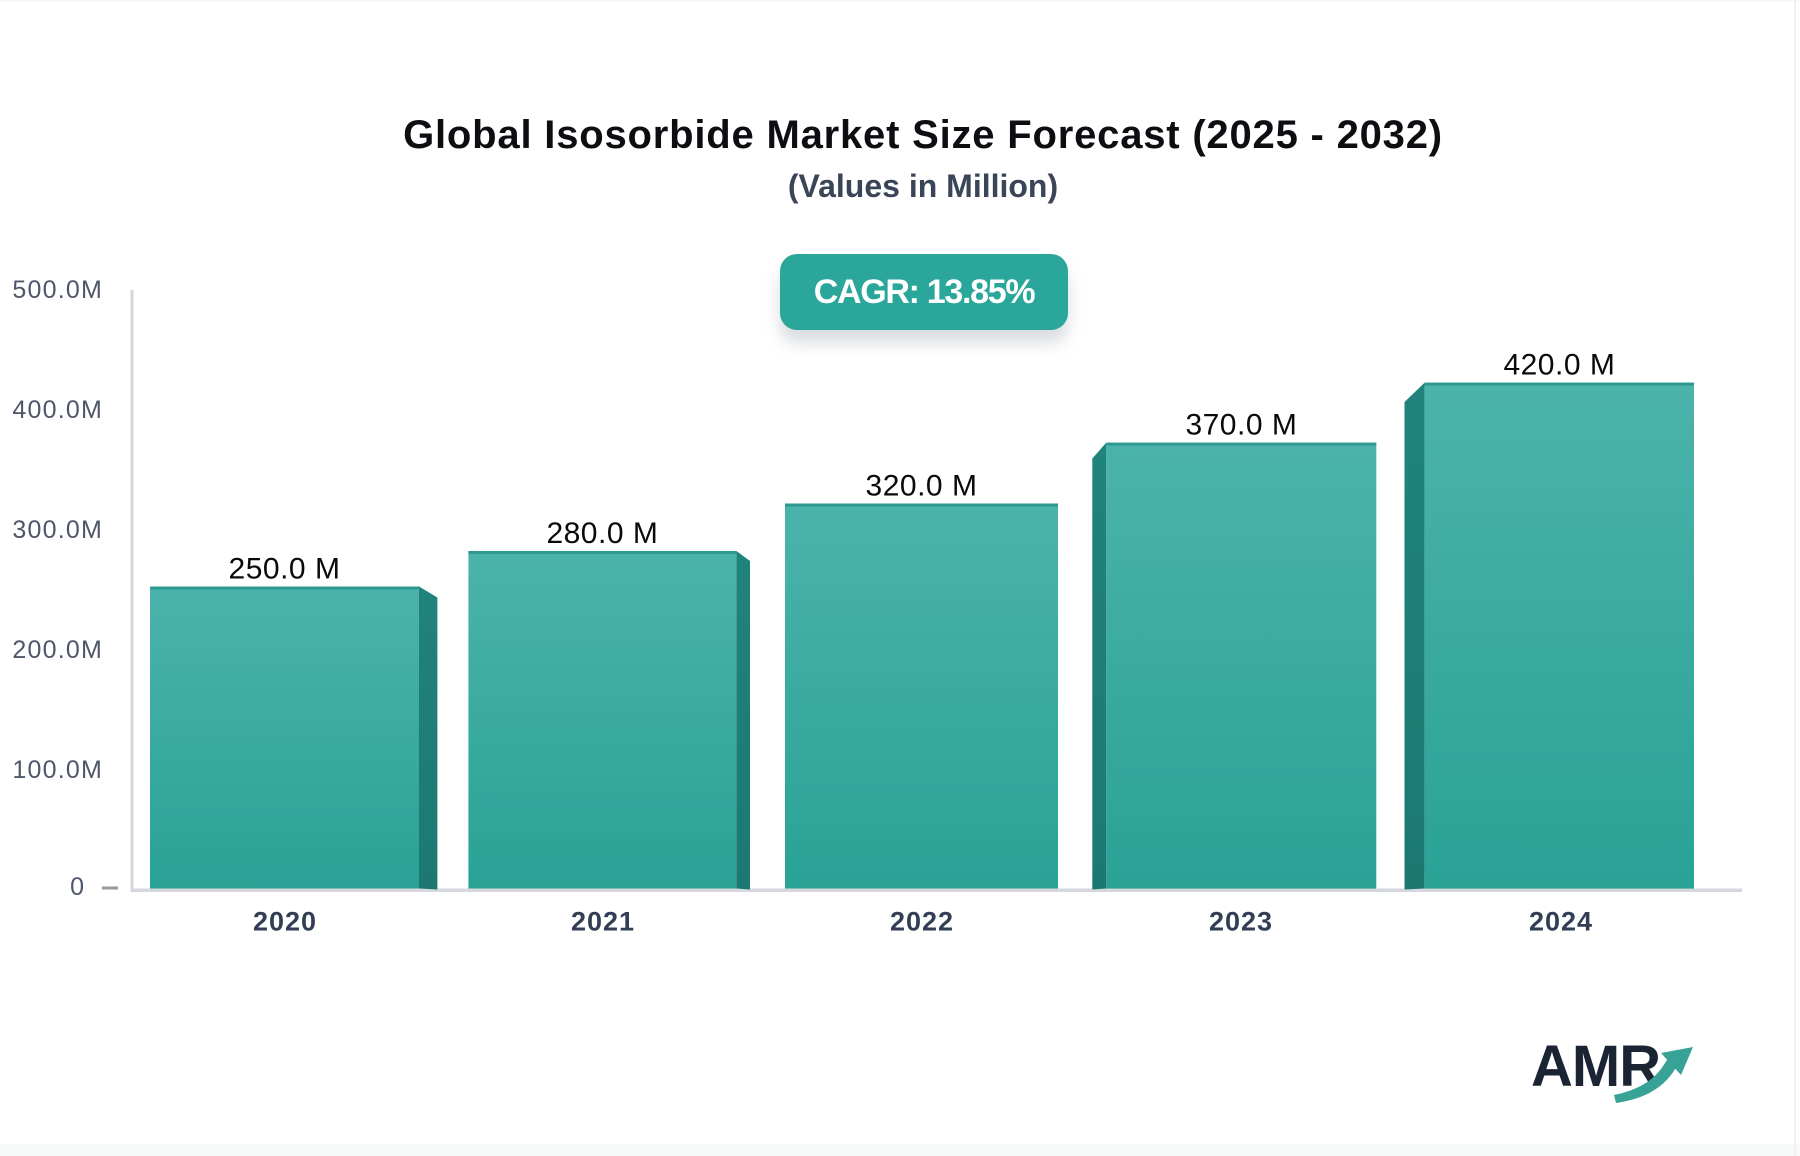 The image size is (1800, 1156). What do you see at coordinates (1561, 922) in the screenshot?
I see `svg-text: 2024` at bounding box center [1561, 922].